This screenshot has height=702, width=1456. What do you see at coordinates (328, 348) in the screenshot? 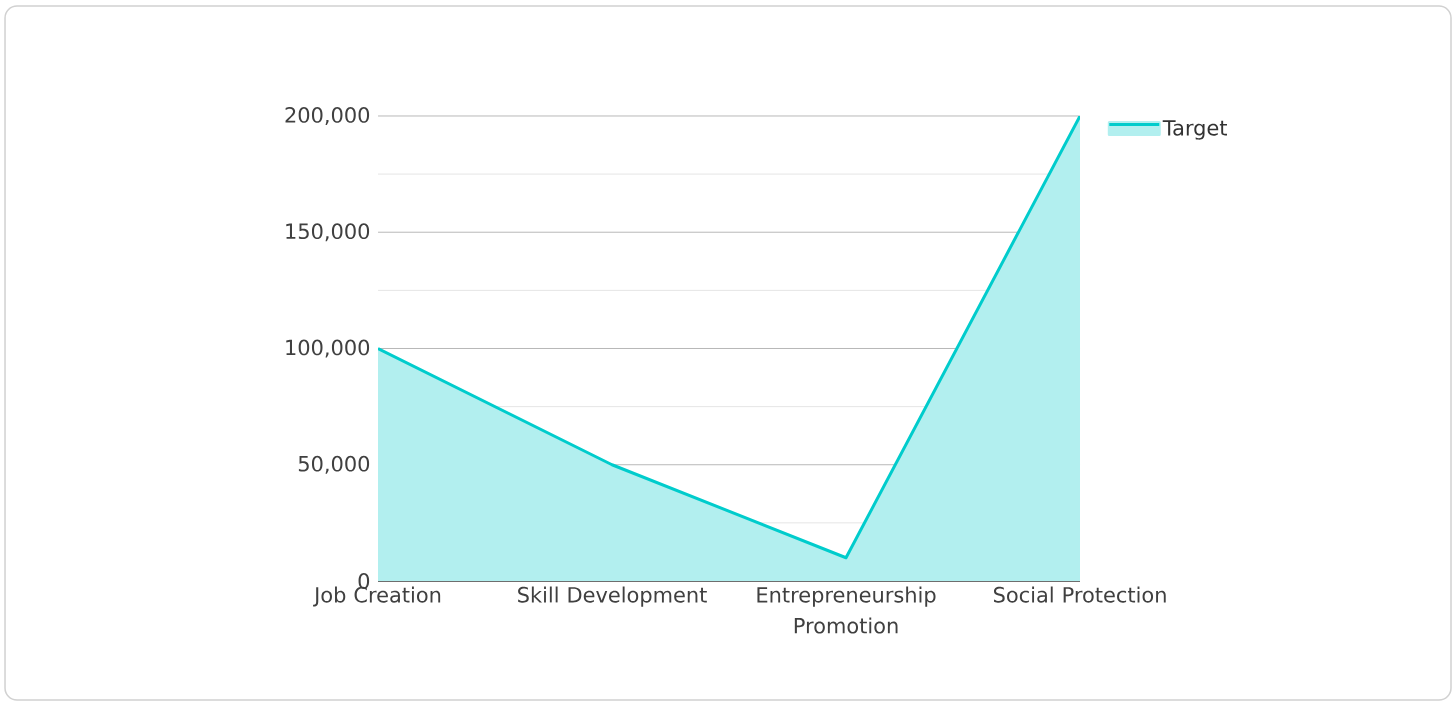
I see `y-tick-label: 100,000` at bounding box center [328, 348].